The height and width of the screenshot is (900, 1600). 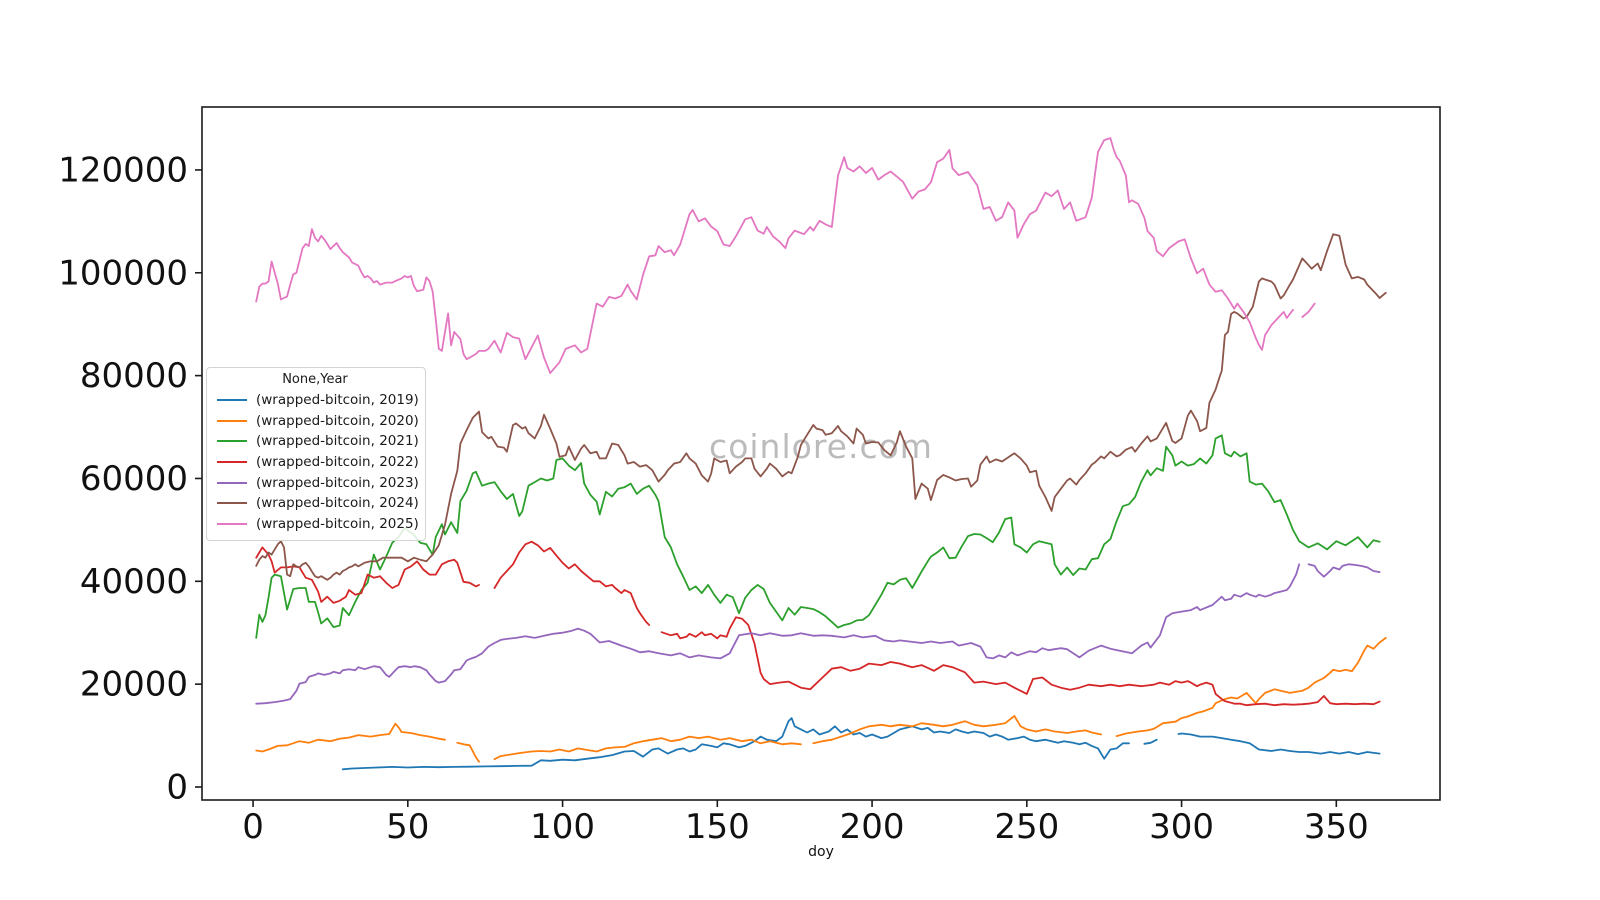 What do you see at coordinates (123, 273) in the screenshot?
I see `y-tick-label-100000: 100000` at bounding box center [123, 273].